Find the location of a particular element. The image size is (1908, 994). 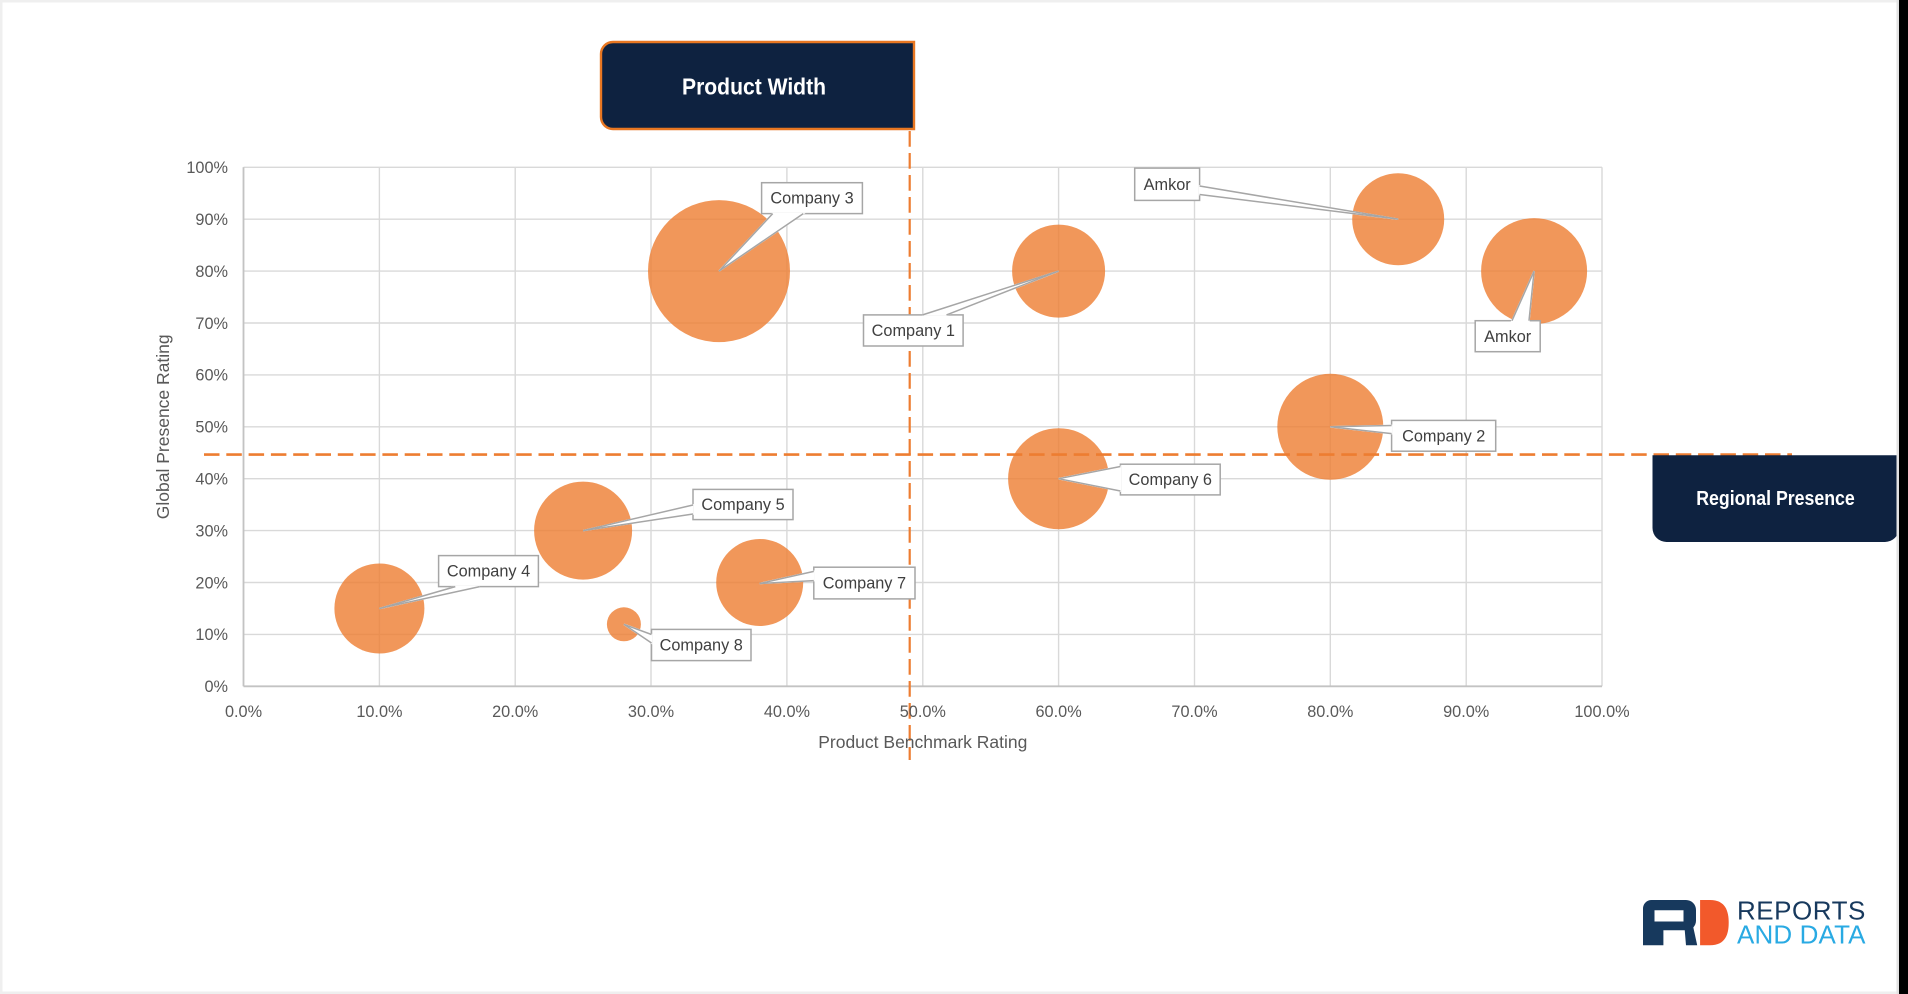

svg-text: 100% is located at coordinates (207, 168).